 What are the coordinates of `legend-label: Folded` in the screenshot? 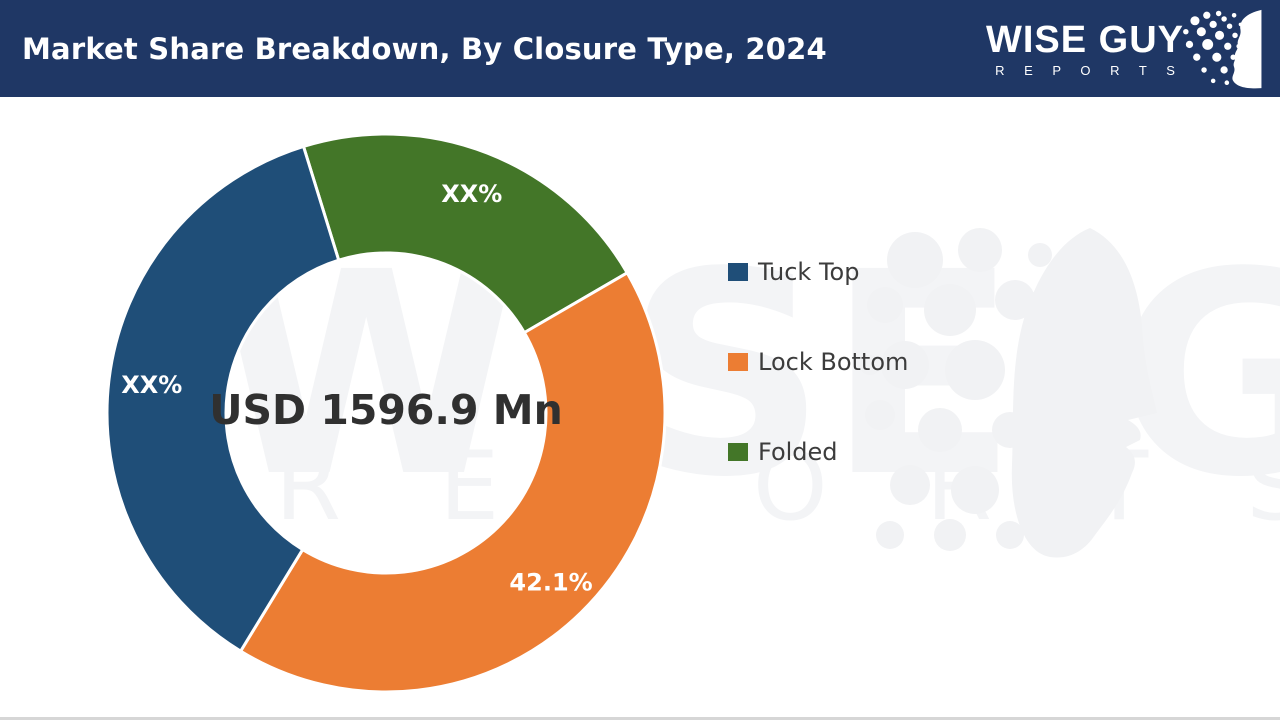 It's located at (798, 452).